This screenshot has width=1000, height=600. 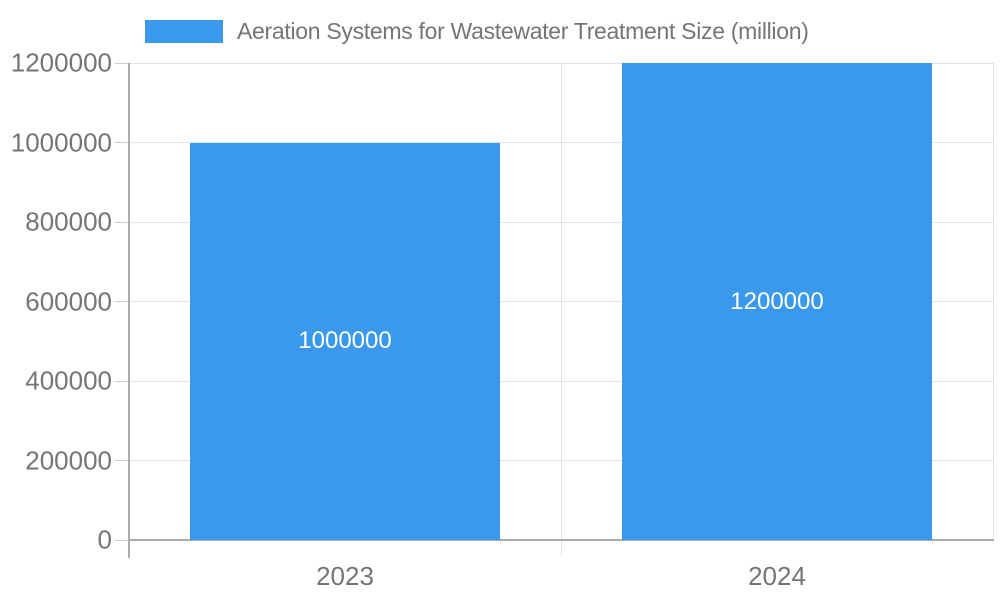 I want to click on y-axis-tick-label: 400000, so click(x=68, y=380).